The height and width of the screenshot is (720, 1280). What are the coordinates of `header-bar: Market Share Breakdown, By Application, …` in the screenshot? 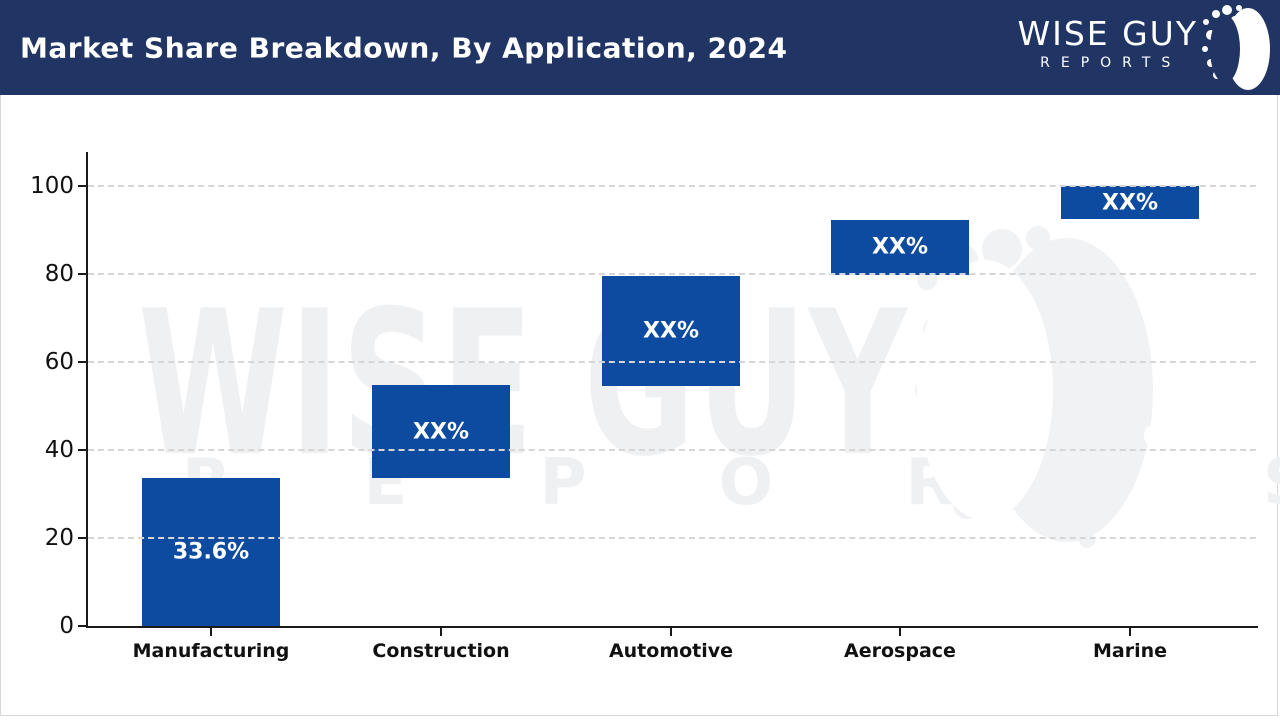 It's located at (640, 47).